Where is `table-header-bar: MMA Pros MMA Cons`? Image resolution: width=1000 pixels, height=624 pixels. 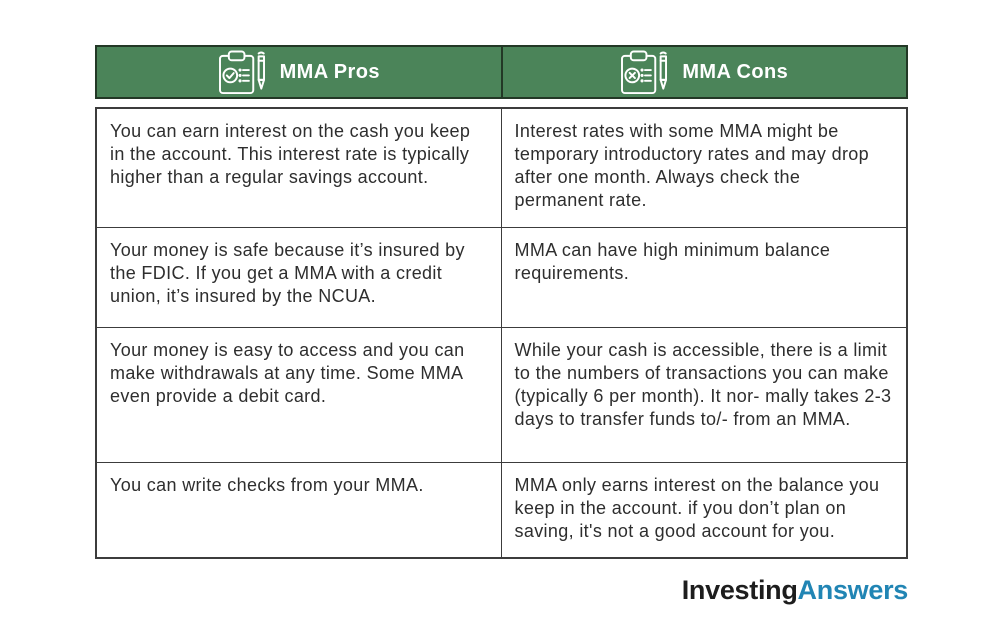
table-header-bar: MMA Pros MMA Cons is located at coordinates (501, 72).